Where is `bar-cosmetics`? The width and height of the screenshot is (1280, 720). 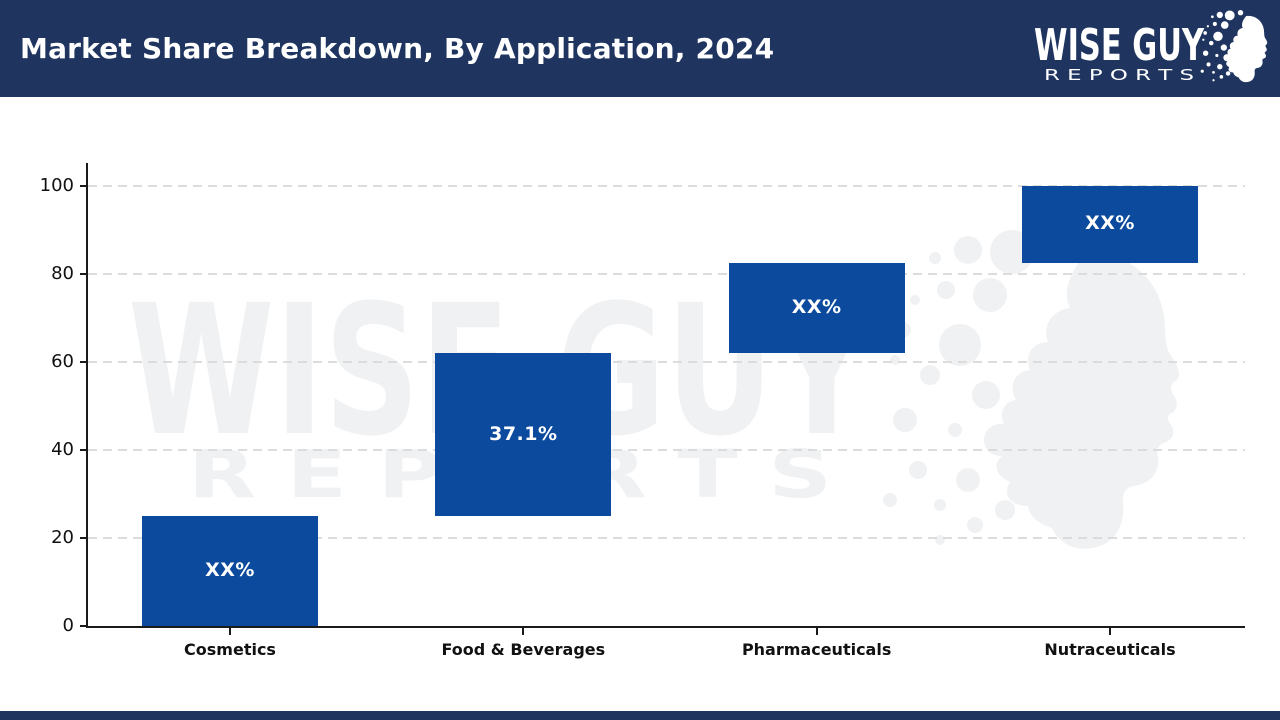 bar-cosmetics is located at coordinates (230, 571).